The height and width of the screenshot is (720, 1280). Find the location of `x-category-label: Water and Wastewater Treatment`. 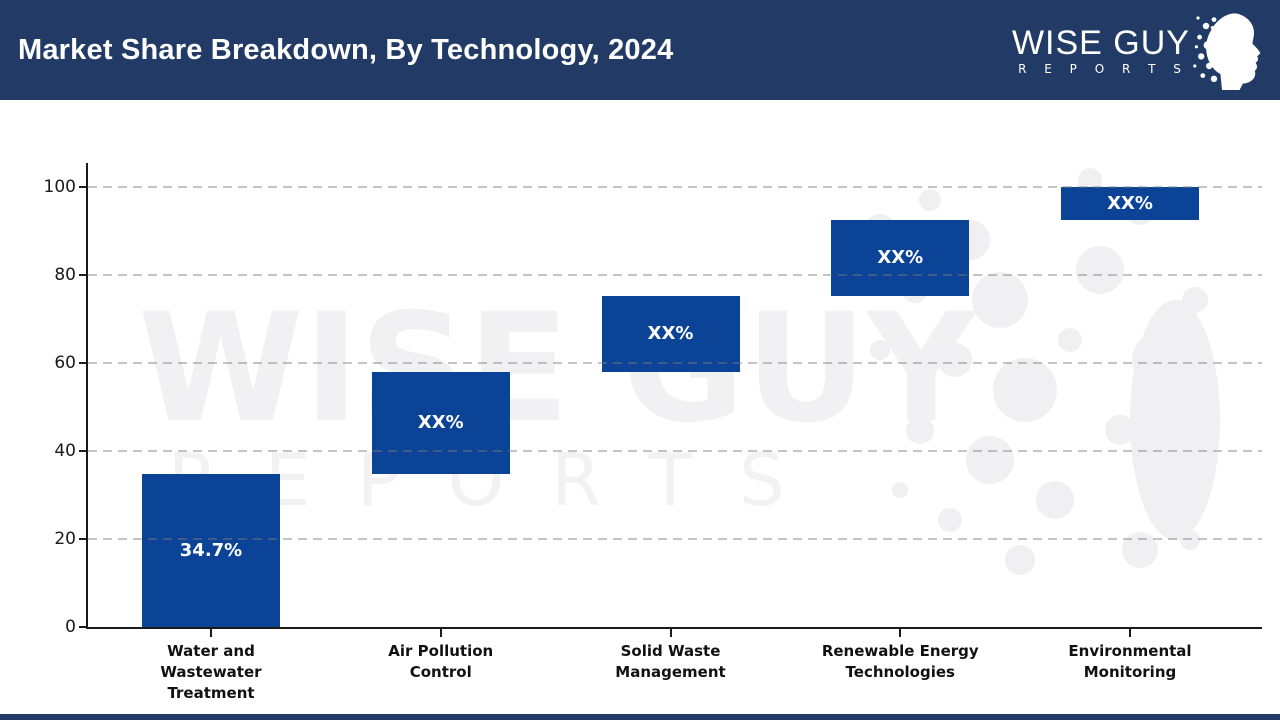

x-category-label: Water and Wastewater Treatment is located at coordinates (211, 672).